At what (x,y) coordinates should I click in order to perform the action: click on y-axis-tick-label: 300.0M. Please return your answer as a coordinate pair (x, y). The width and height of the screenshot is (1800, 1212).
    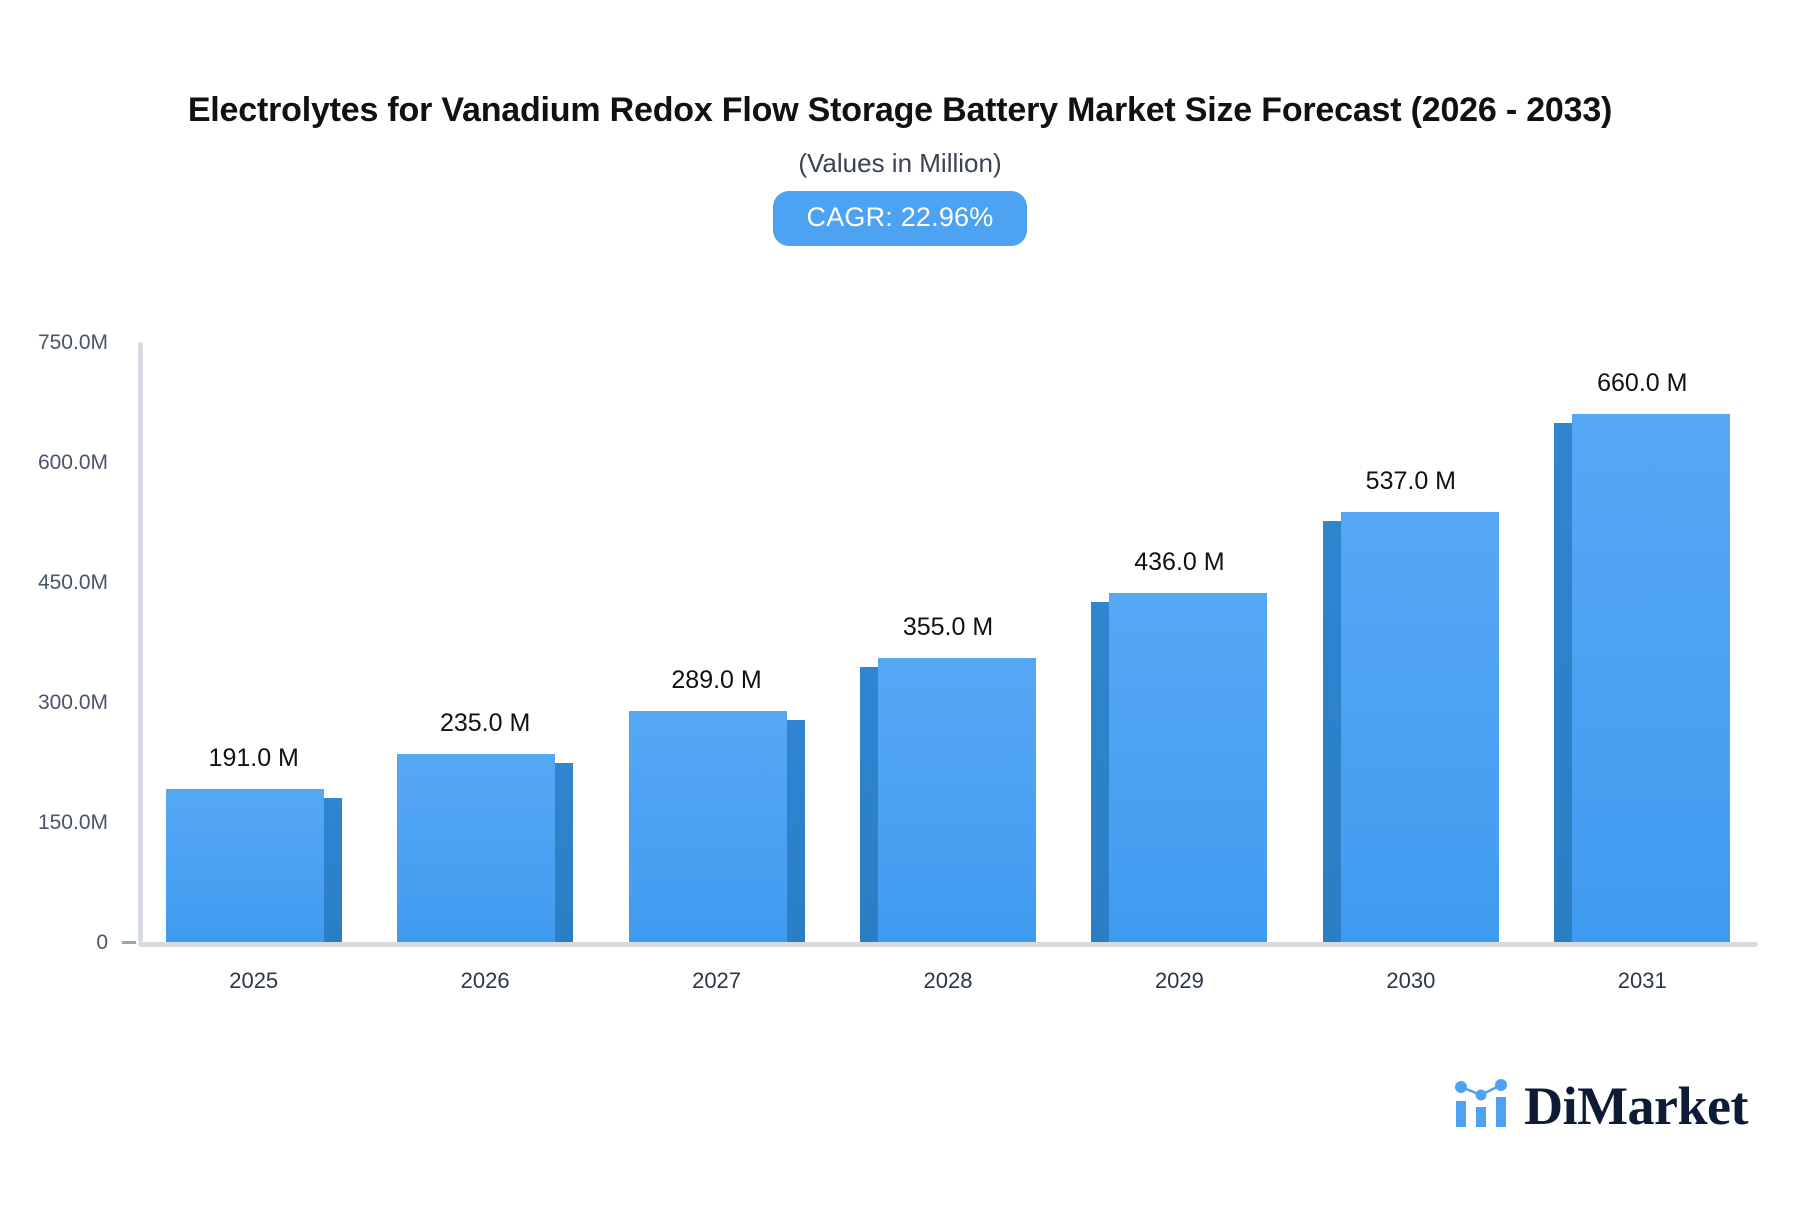
    Looking at the image, I should click on (72, 702).